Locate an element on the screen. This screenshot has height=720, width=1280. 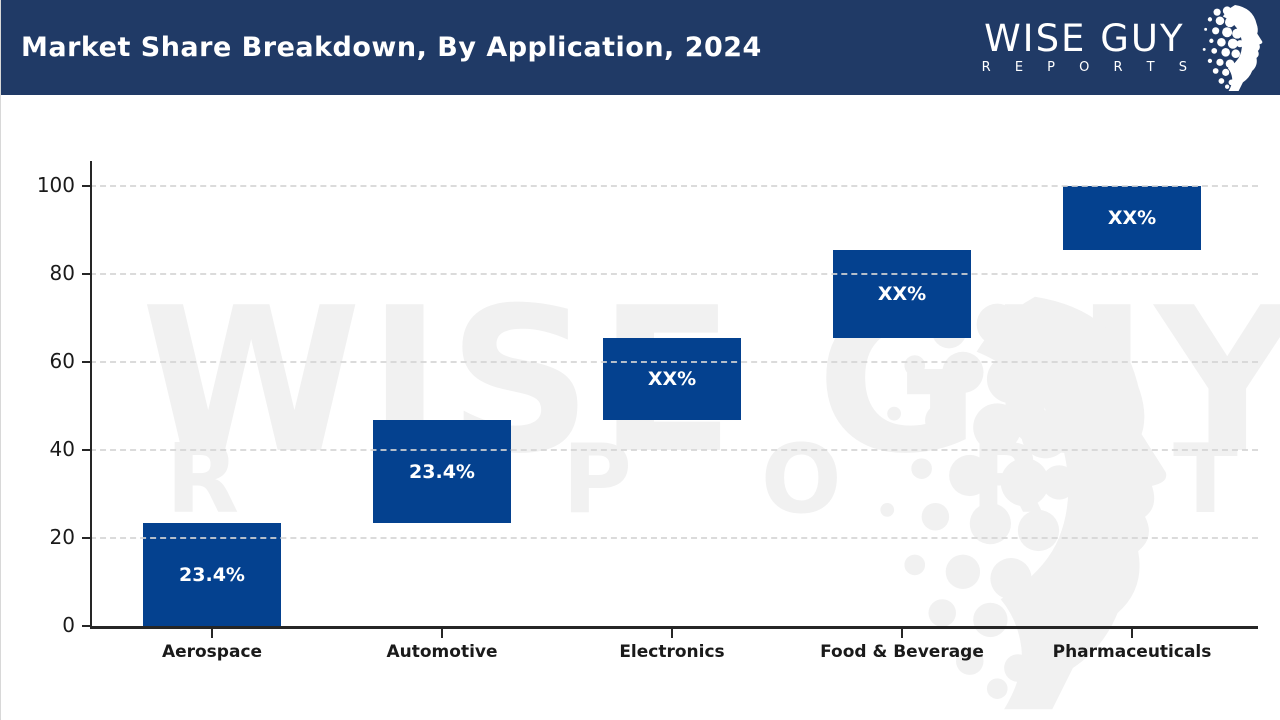
y-tick-label: 60 is located at coordinates (62, 361).